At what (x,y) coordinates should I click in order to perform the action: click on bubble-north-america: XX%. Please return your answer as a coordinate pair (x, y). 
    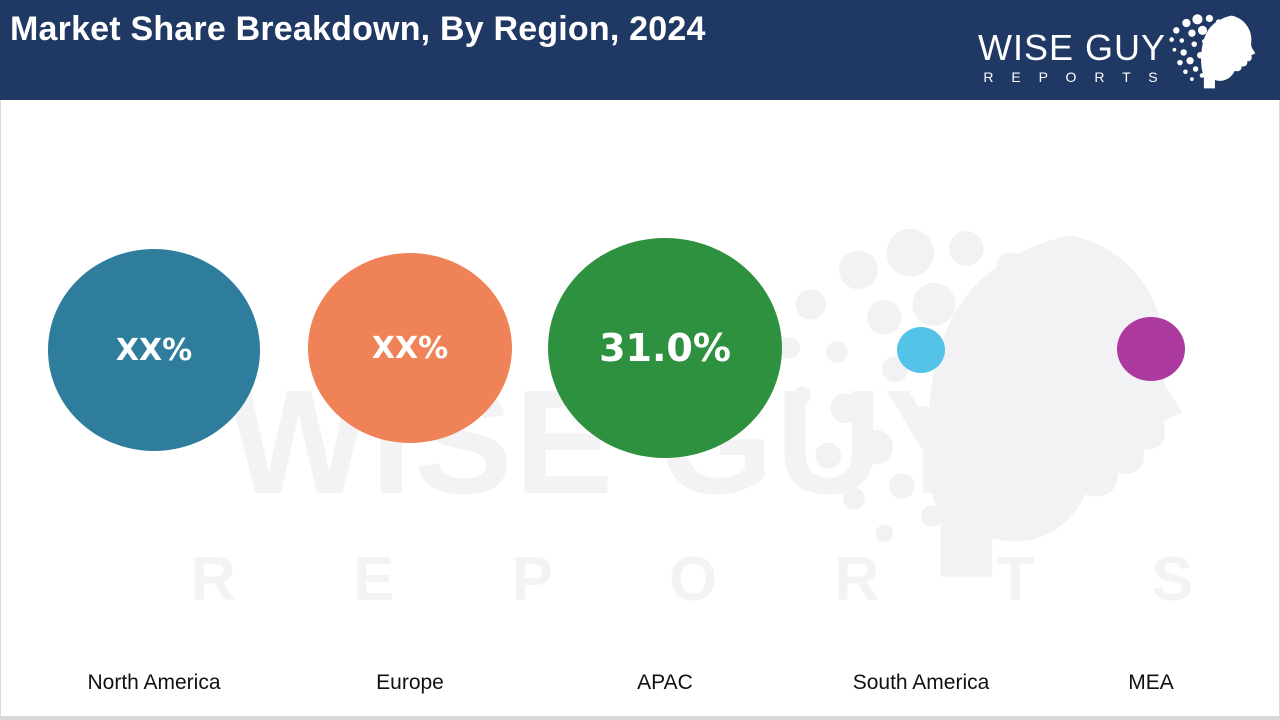
    Looking at the image, I should click on (154, 350).